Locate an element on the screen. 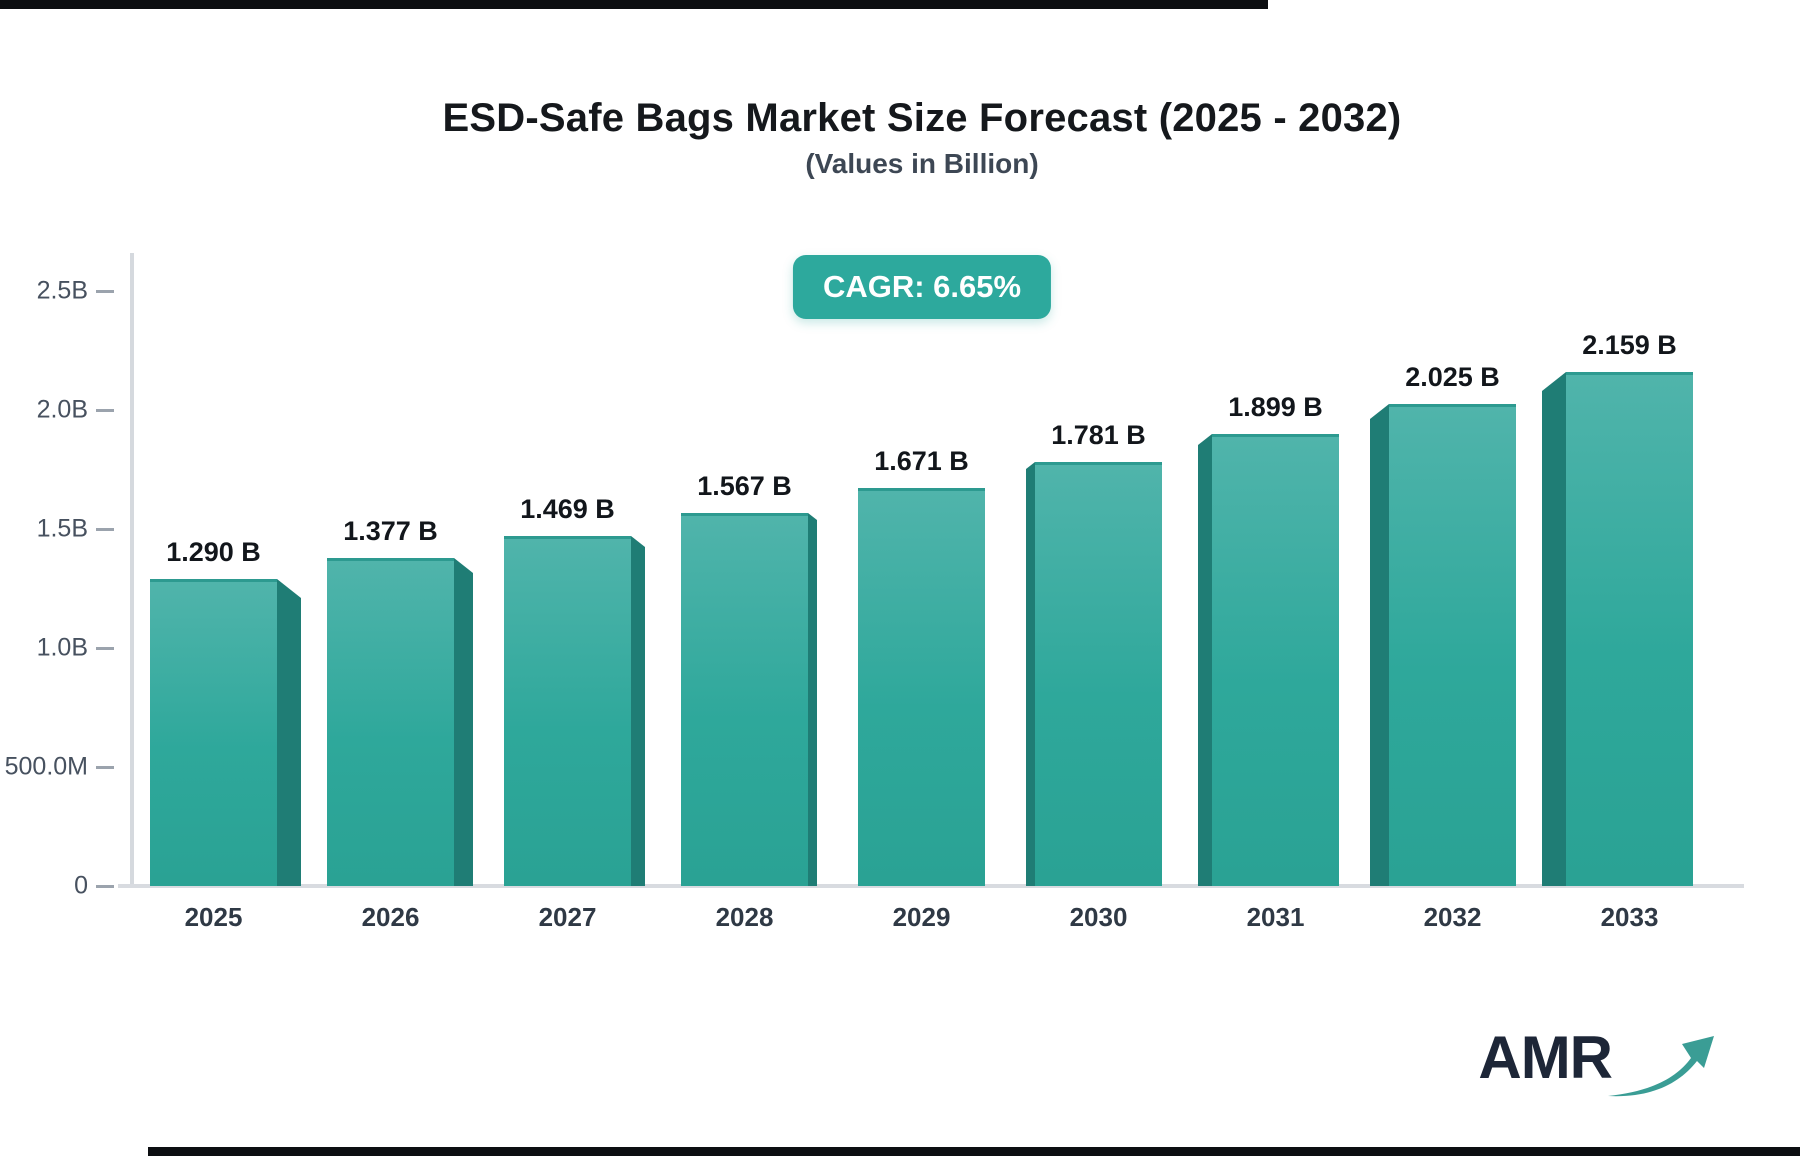  bar-side-2030 is located at coordinates (1030, 674).